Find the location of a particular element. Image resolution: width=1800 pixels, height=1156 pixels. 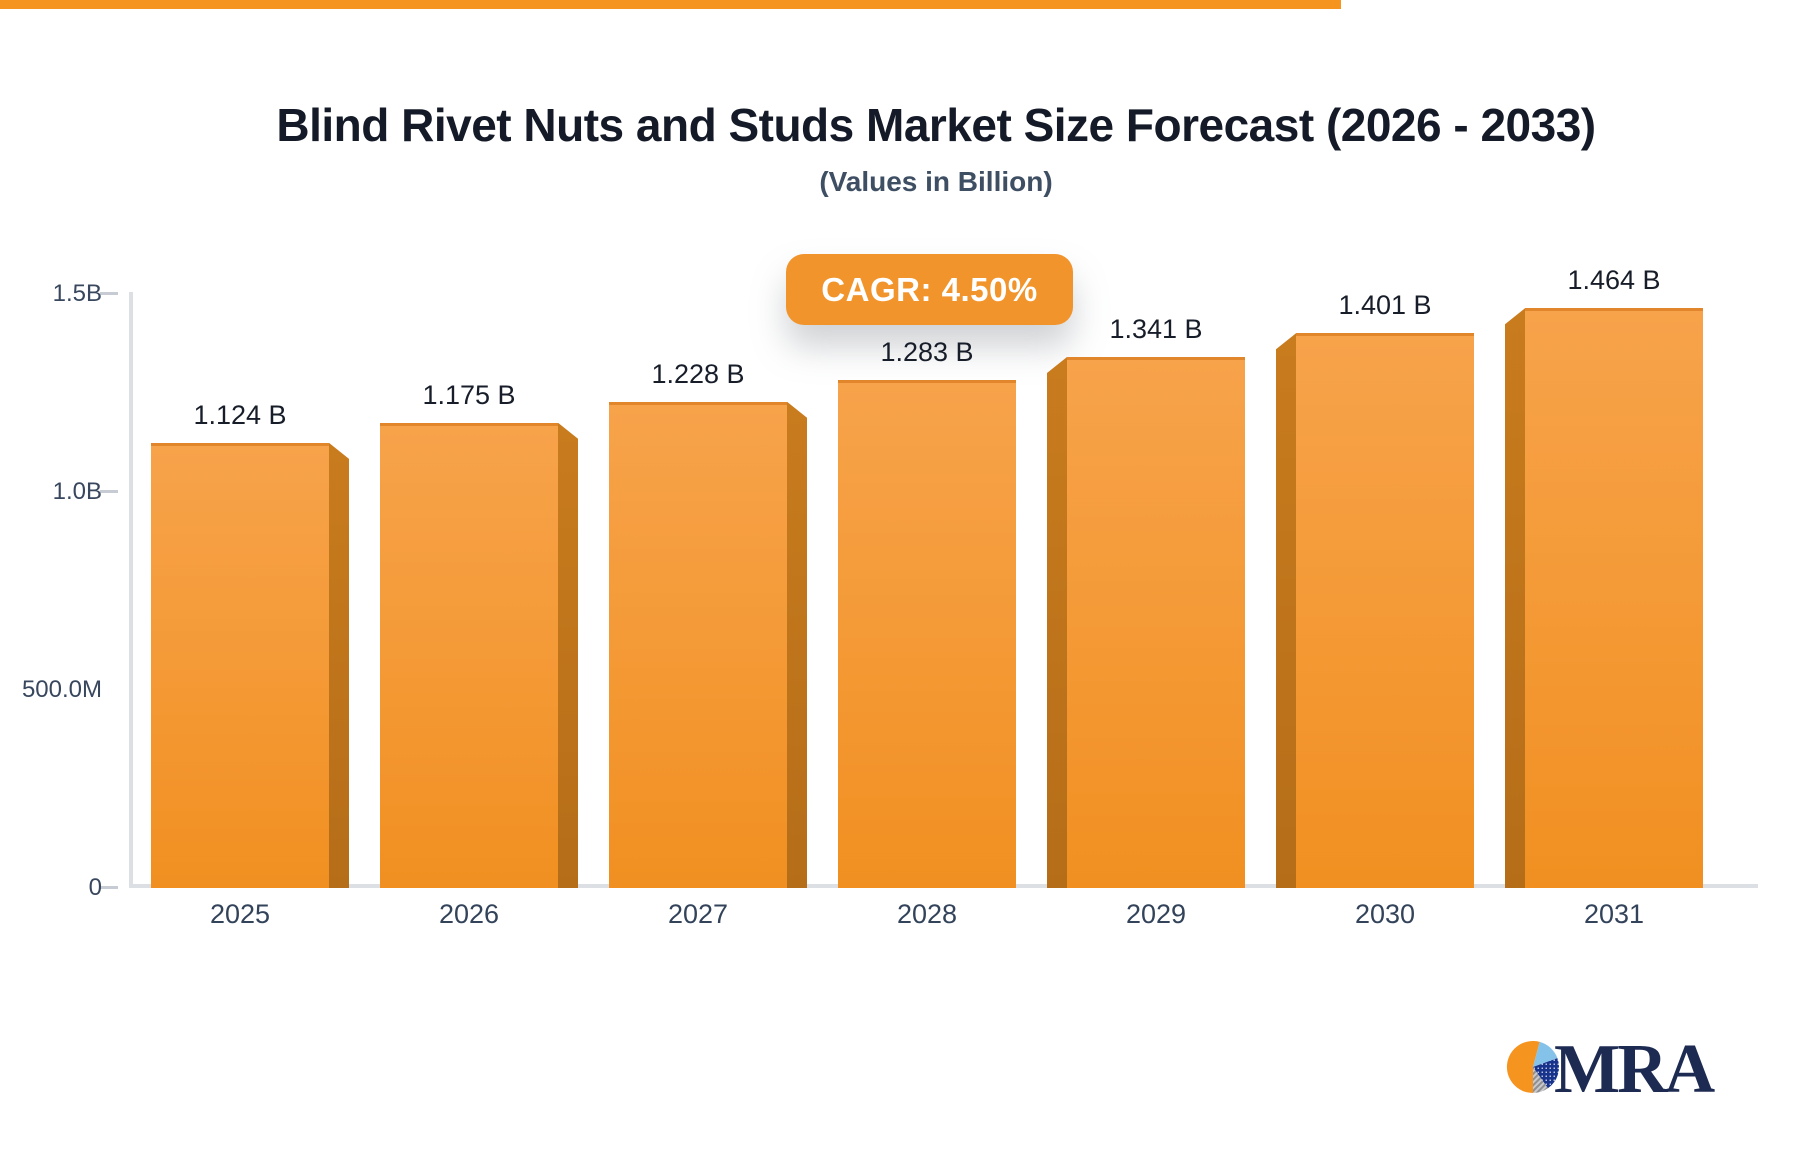

y-axis-line is located at coordinates (131, 590).